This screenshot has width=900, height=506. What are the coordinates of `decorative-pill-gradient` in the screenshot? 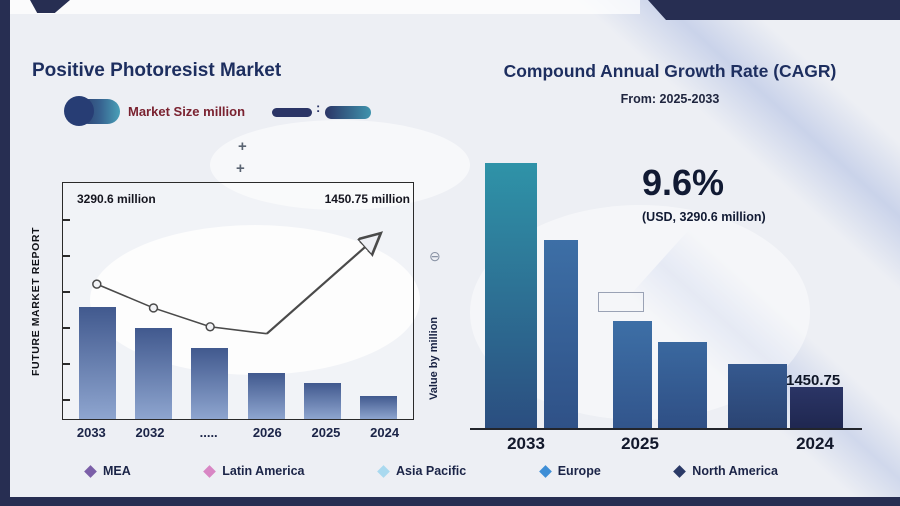 It's located at (348, 112).